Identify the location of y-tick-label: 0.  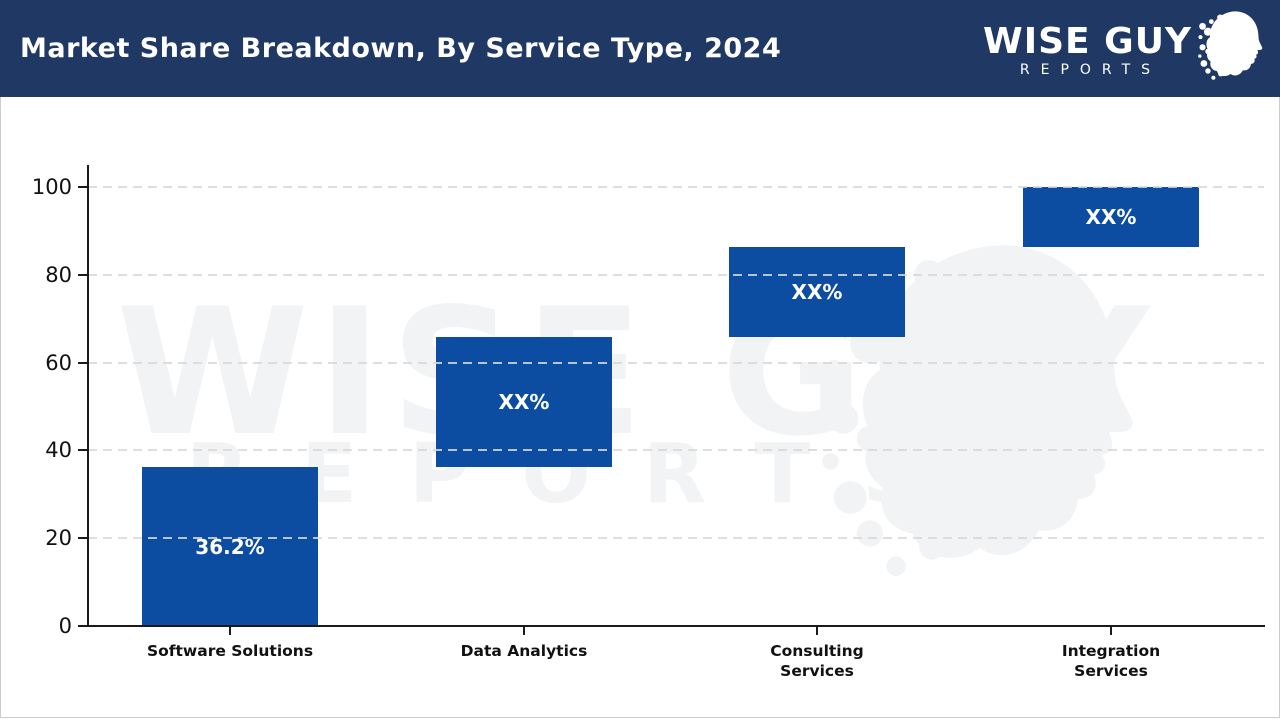
(65, 626).